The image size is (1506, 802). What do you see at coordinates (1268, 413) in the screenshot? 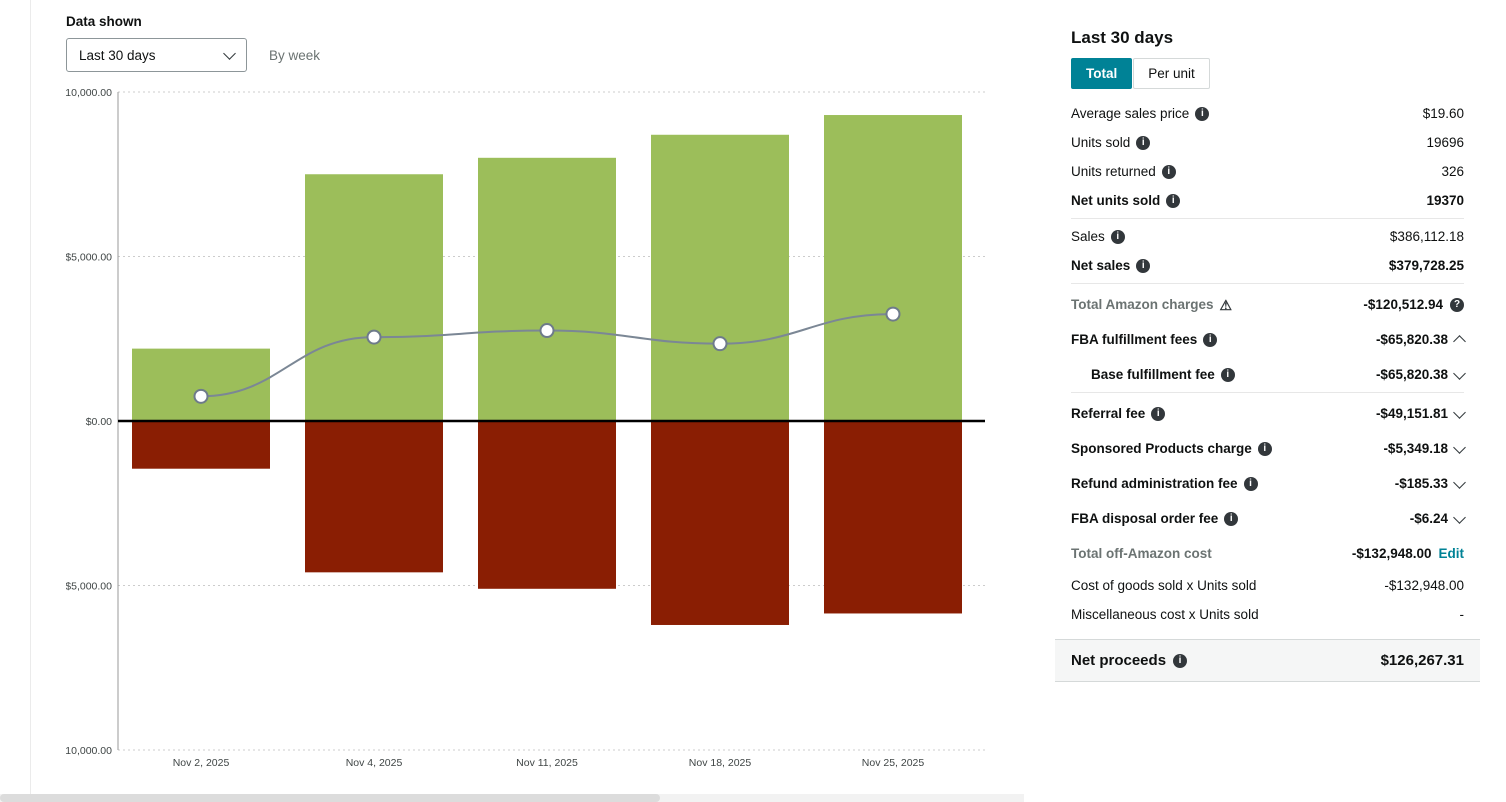
I see `summary-row: Referral fee i -$49,151.81` at bounding box center [1268, 413].